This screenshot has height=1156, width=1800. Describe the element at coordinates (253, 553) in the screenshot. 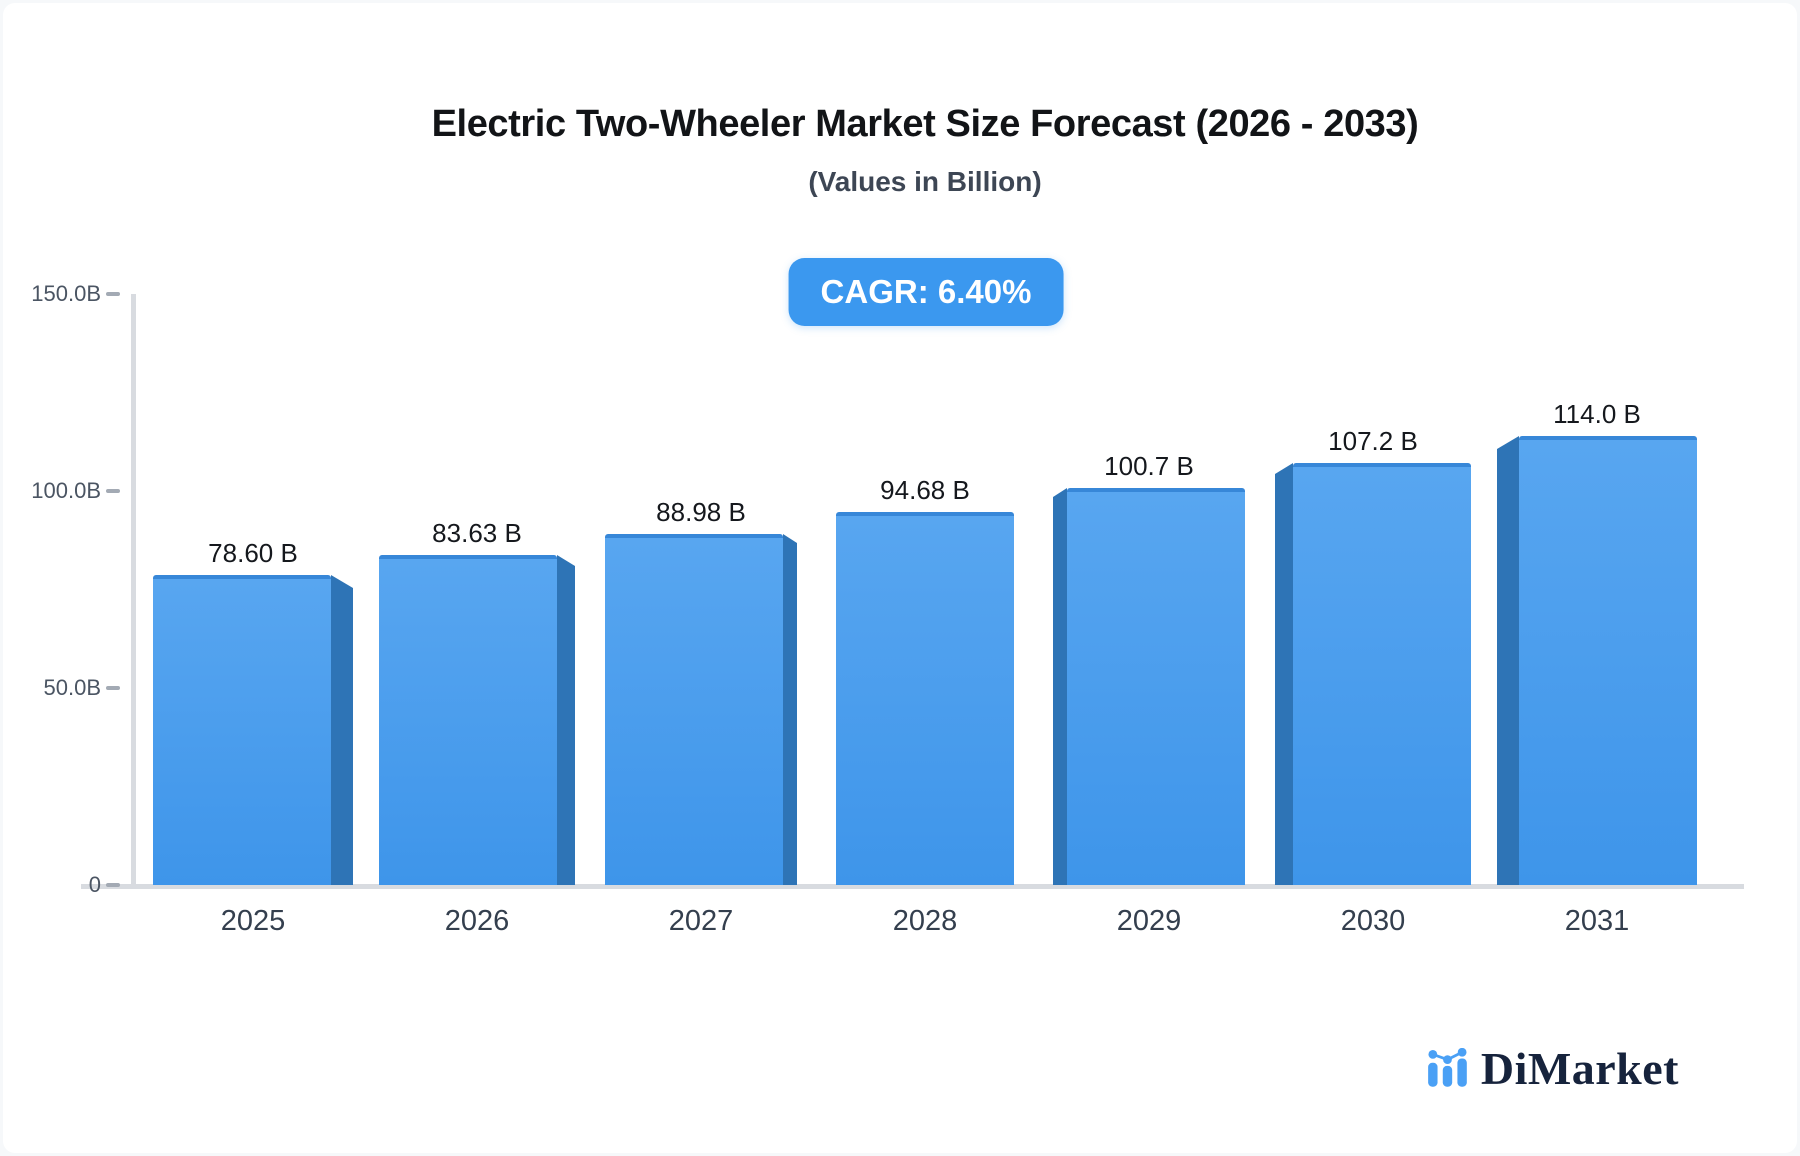

I see `bar-value-label: 78.60 B` at that location.